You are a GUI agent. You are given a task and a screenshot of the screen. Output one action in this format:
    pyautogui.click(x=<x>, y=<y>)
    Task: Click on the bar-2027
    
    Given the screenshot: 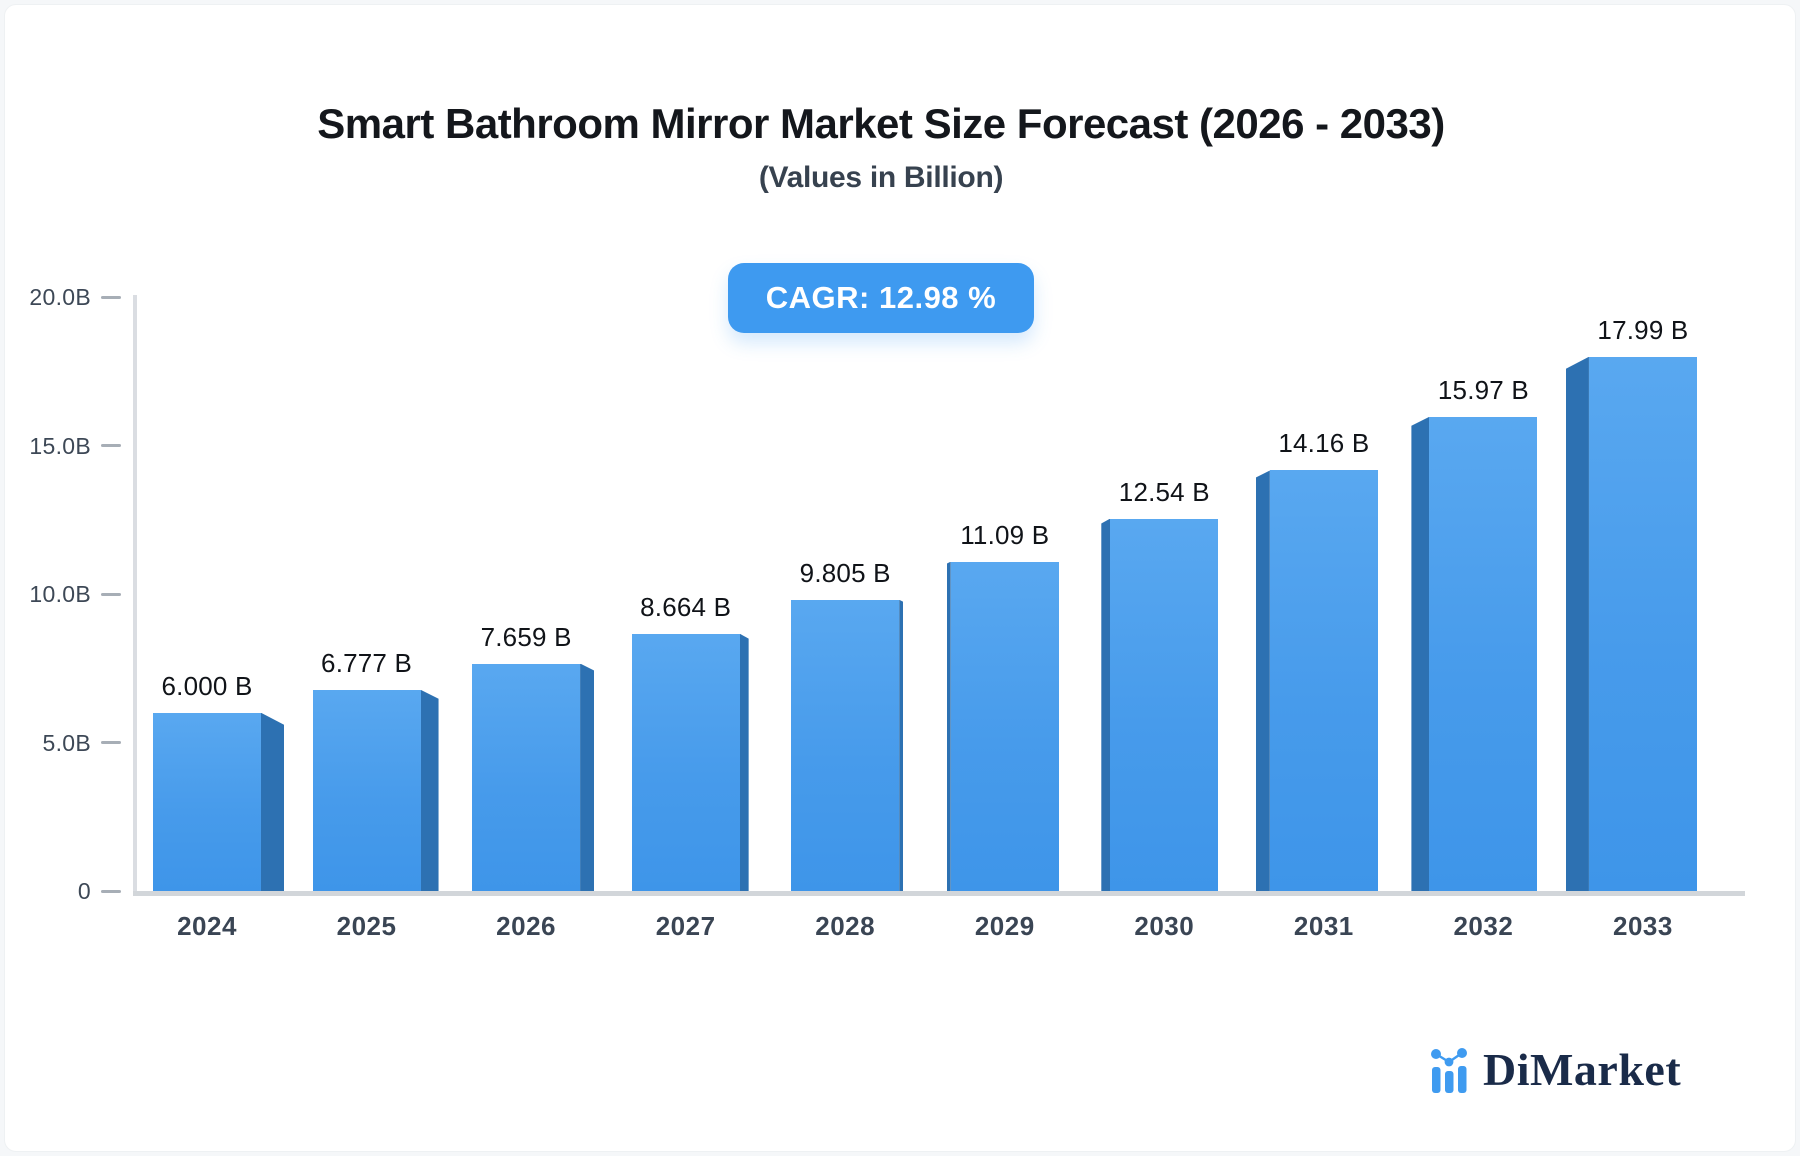 What is the action you would take?
    pyautogui.click(x=685, y=762)
    